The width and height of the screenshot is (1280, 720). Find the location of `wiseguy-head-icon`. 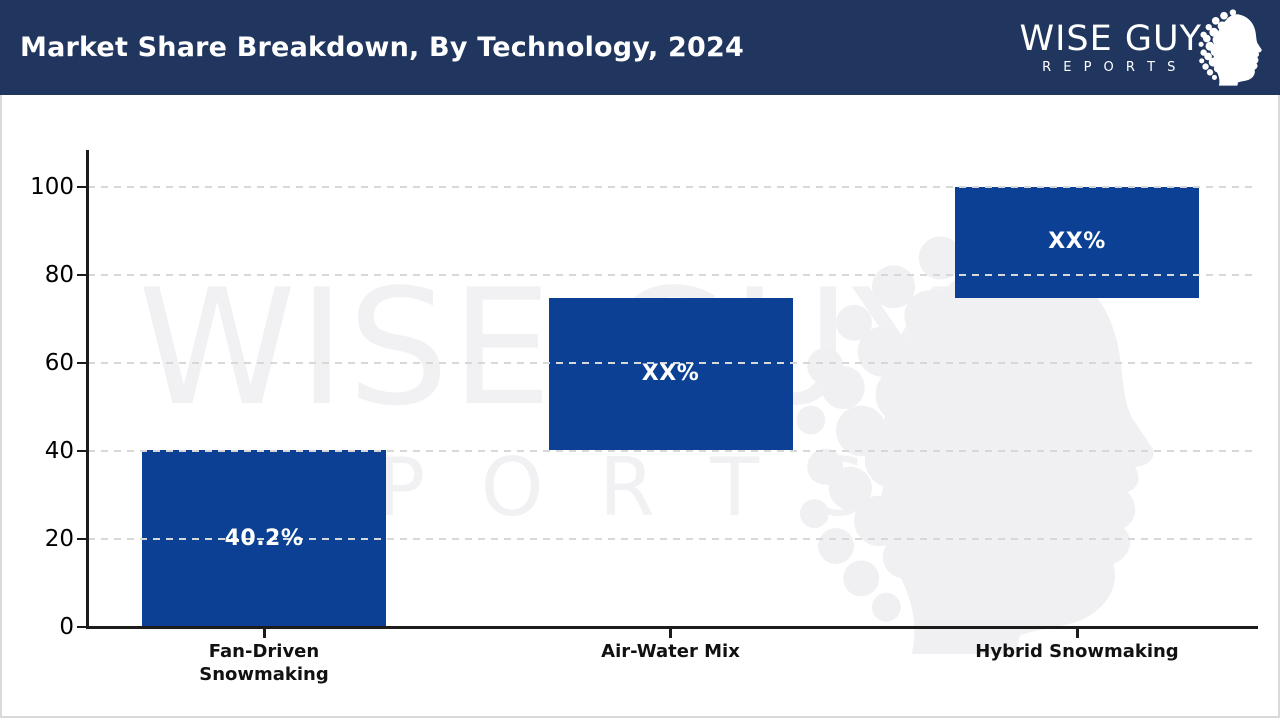

wiseguy-head-icon is located at coordinates (1231, 47).